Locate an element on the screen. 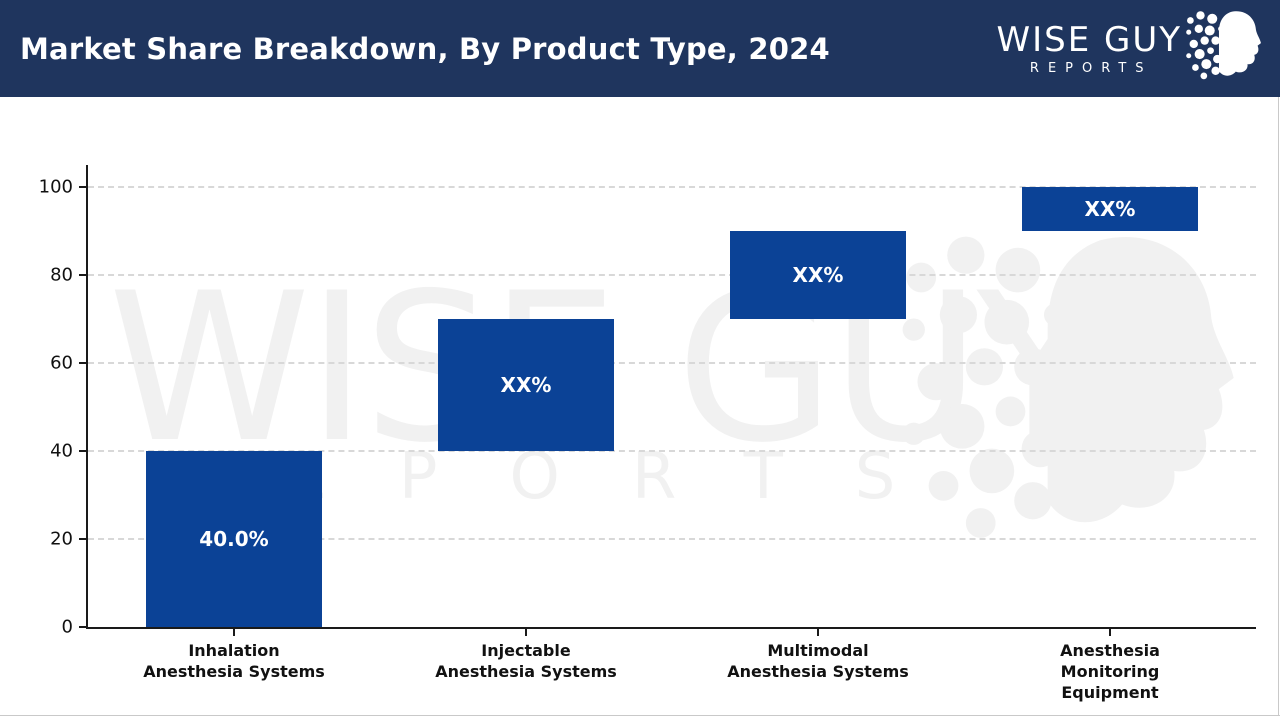 The height and width of the screenshot is (720, 1280). gridline-y100 is located at coordinates (672, 187).